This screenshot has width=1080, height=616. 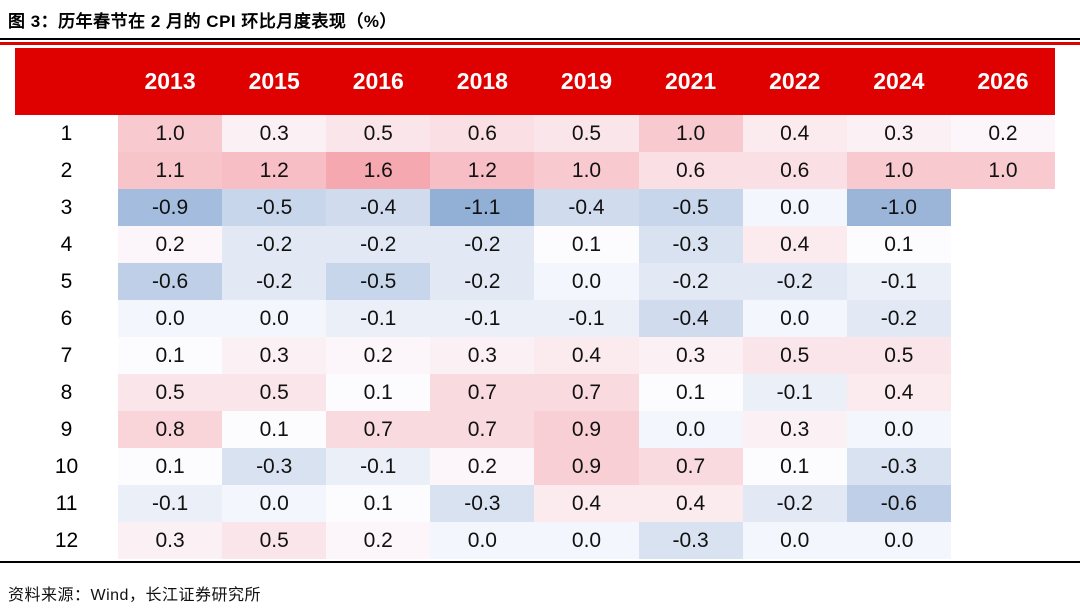 I want to click on heatmap-cell-2022-m11: -0.2, so click(x=794, y=503).